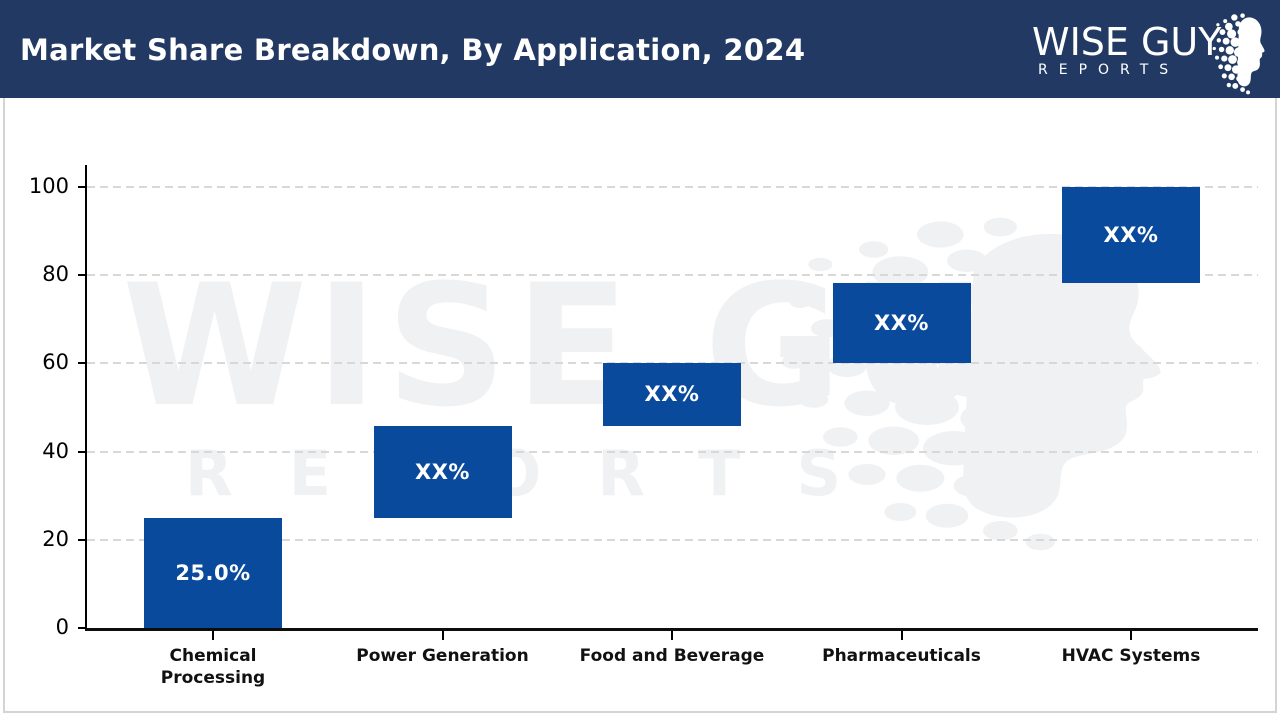  What do you see at coordinates (541, 473) in the screenshot?
I see `watermark-reports-text: REPORTS` at bounding box center [541, 473].